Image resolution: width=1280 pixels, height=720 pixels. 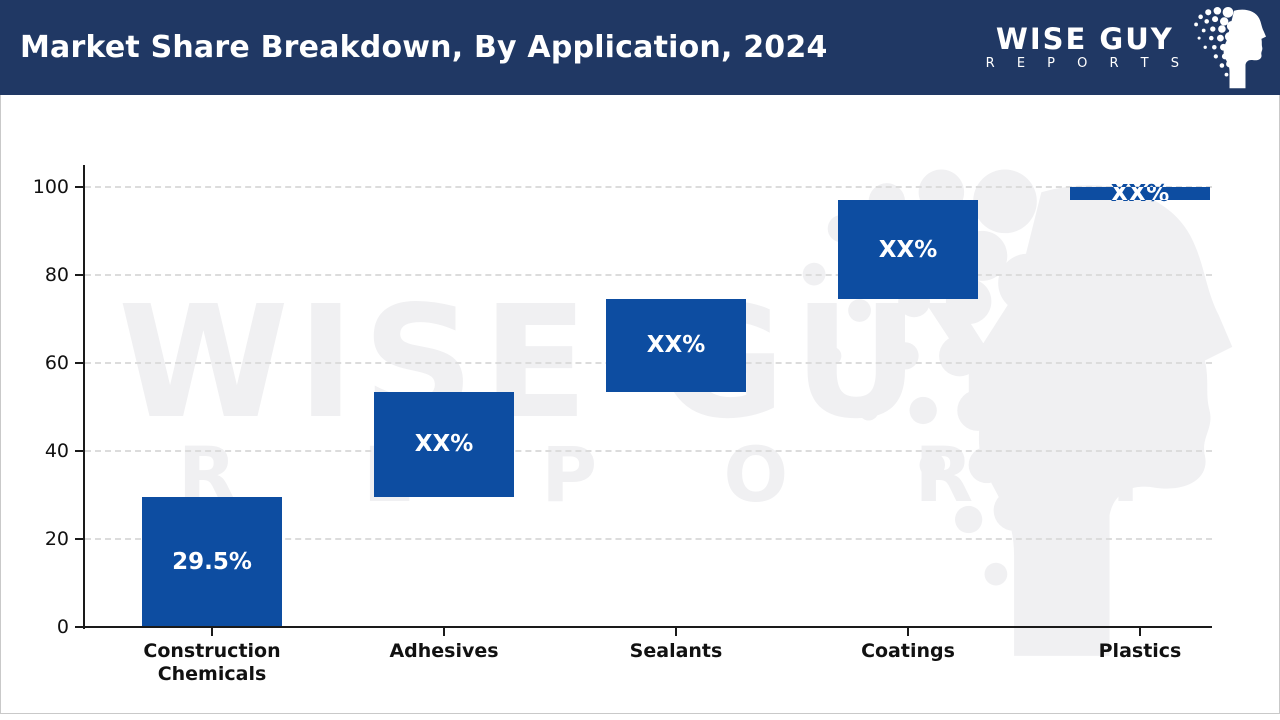 What do you see at coordinates (1230, 47) in the screenshot?
I see `logo-face-icon` at bounding box center [1230, 47].